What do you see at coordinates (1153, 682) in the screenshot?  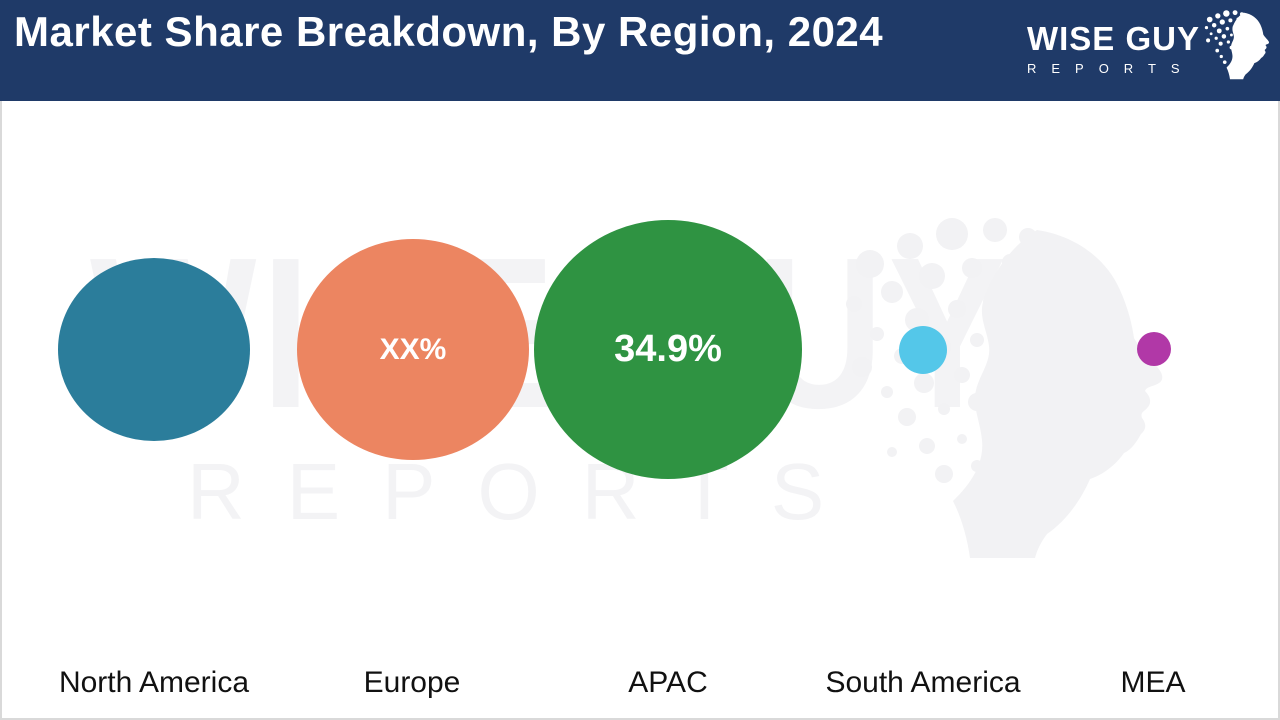 I see `region-label-mea: MEA` at bounding box center [1153, 682].